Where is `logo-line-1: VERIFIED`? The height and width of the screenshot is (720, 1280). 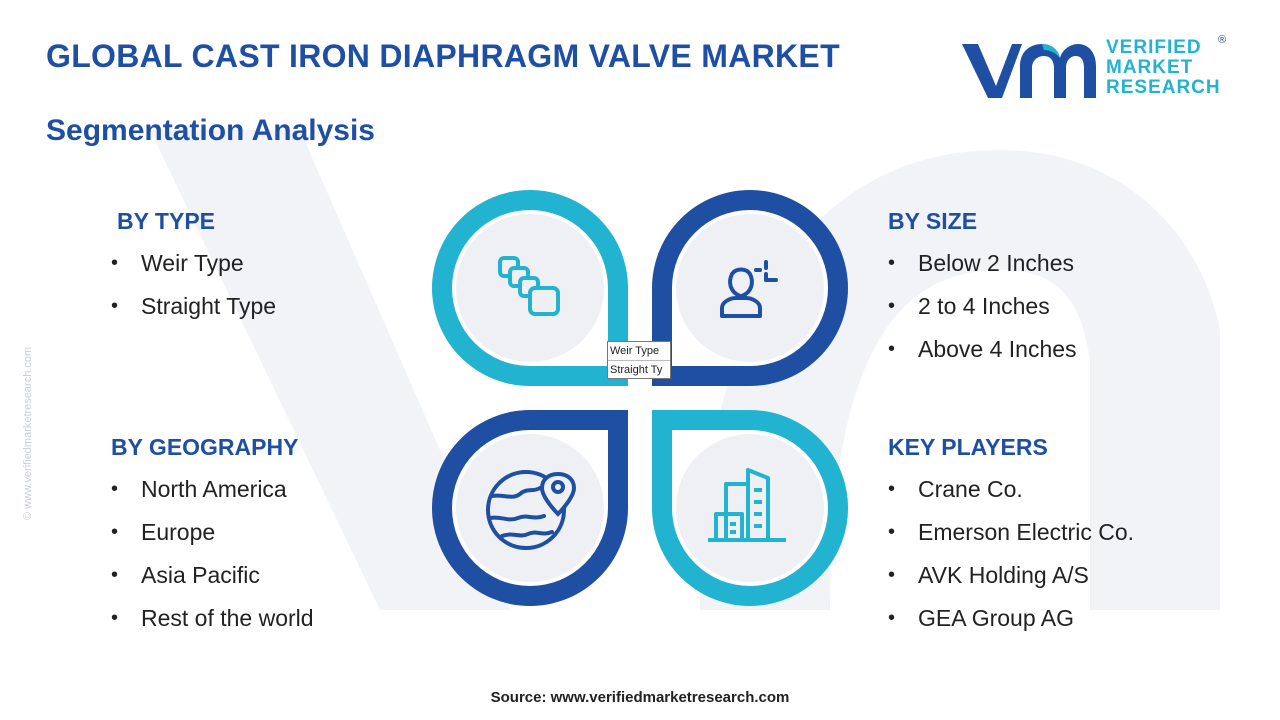 logo-line-1: VERIFIED is located at coordinates (1154, 47).